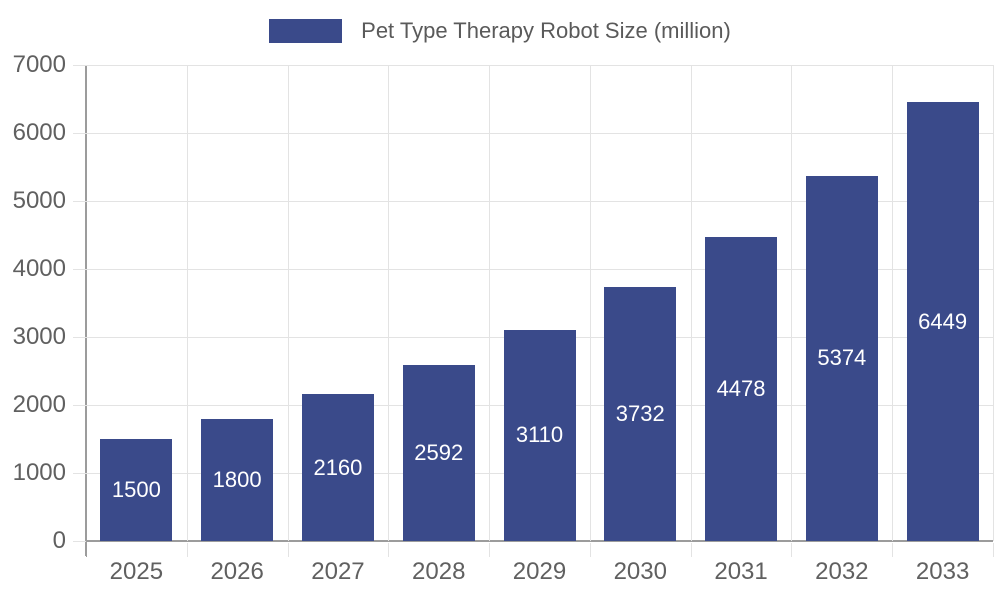 This screenshot has width=1000, height=600. I want to click on bar-value-label: 5374, so click(842, 358).